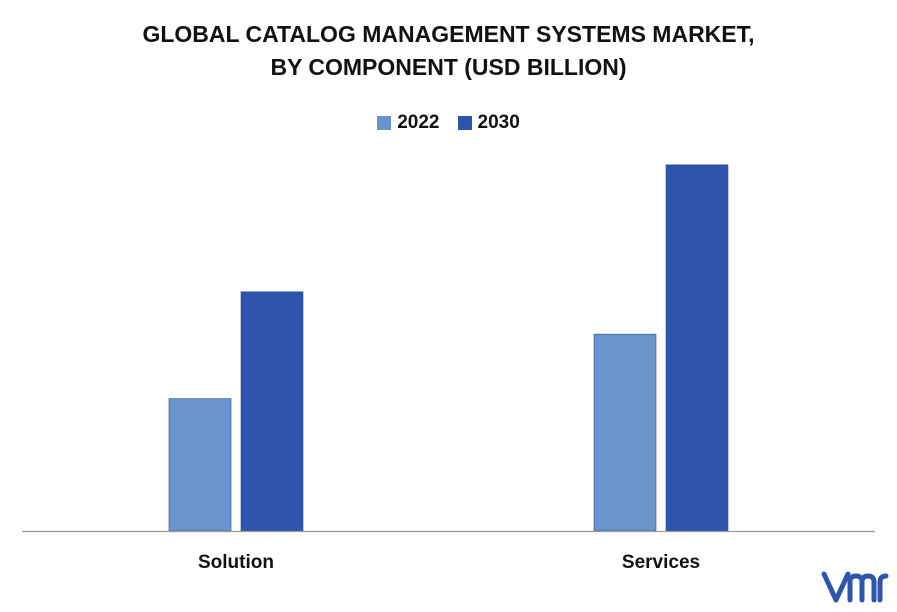 The height and width of the screenshot is (612, 897). What do you see at coordinates (448, 67) in the screenshot?
I see `chart-title-line-2: BY COMPONENT (USD BILLION)` at bounding box center [448, 67].